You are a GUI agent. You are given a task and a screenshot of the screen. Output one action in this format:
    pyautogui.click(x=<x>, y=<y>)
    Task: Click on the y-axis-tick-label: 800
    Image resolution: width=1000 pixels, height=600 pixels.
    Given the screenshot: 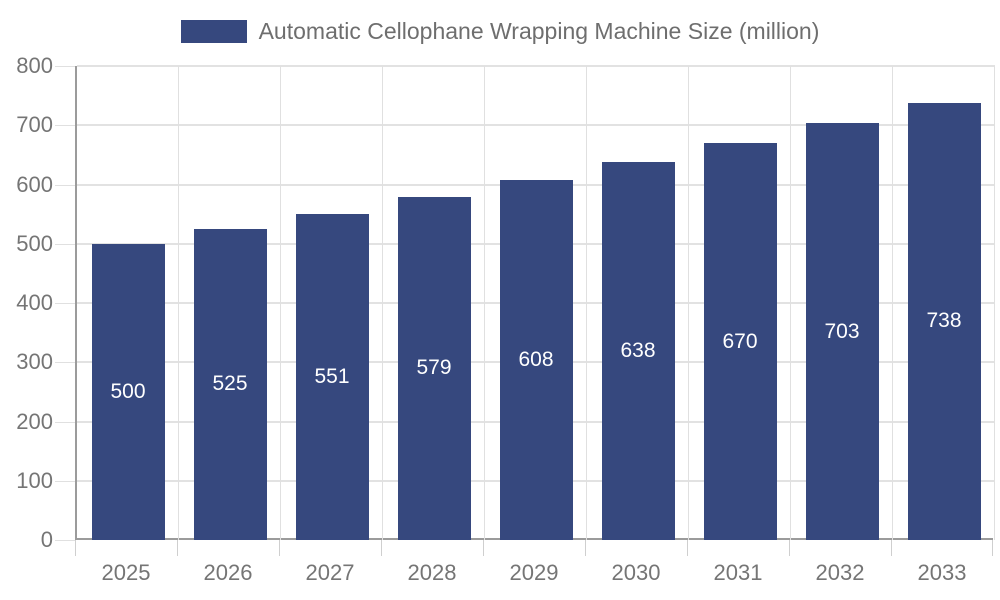 What is the action you would take?
    pyautogui.click(x=34, y=65)
    